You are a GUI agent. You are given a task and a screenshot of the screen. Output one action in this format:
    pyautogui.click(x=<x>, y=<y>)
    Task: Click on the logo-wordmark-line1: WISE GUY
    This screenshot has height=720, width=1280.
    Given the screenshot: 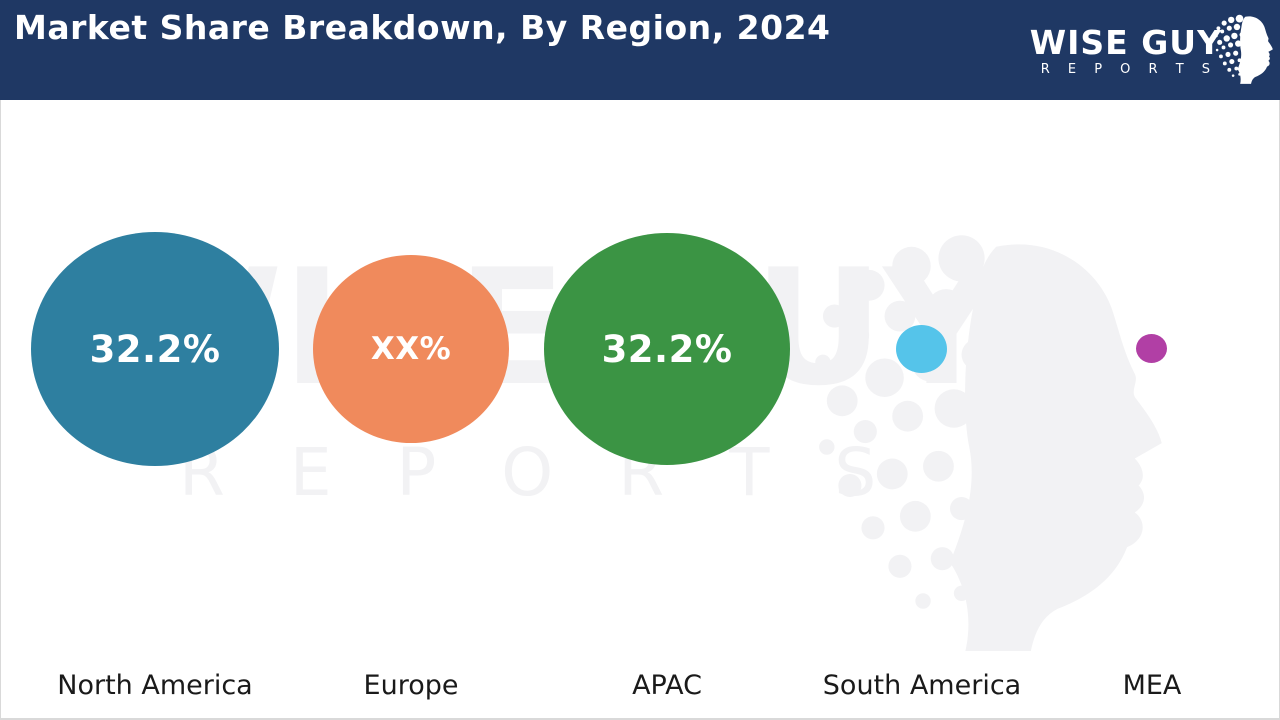 What is the action you would take?
    pyautogui.click(x=1125, y=43)
    